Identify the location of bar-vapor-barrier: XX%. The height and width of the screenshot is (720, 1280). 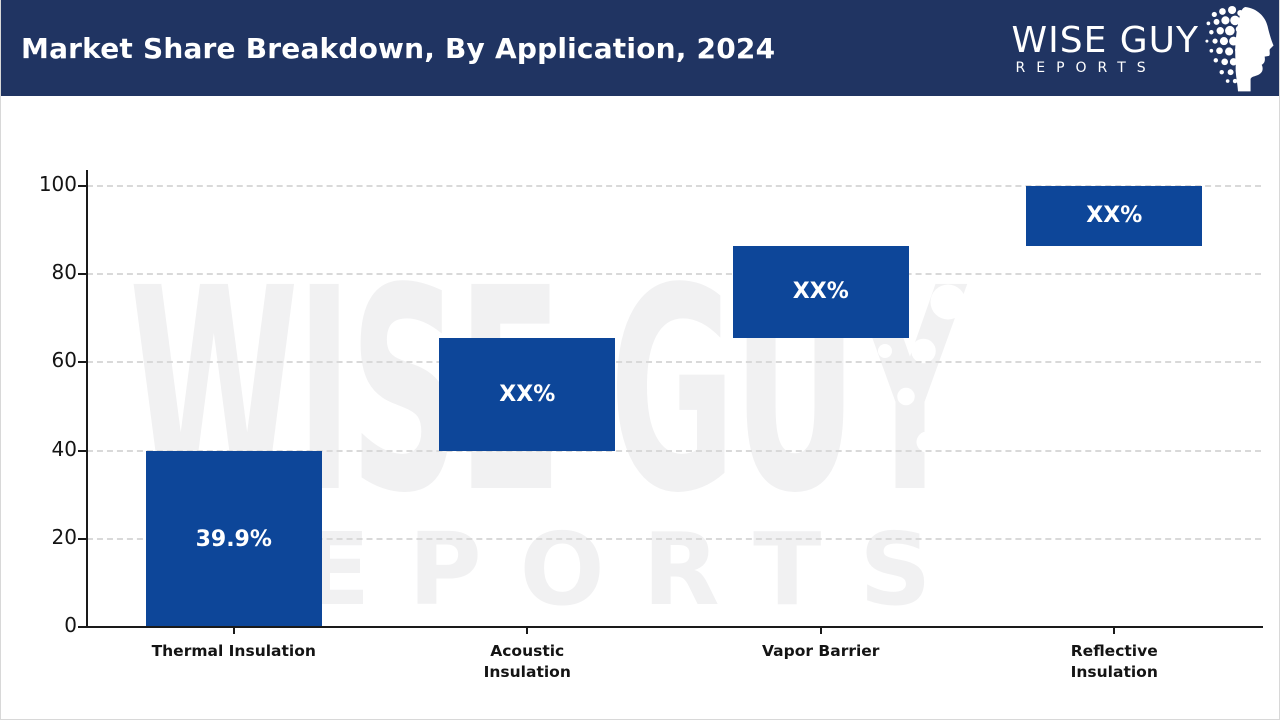
(820, 291).